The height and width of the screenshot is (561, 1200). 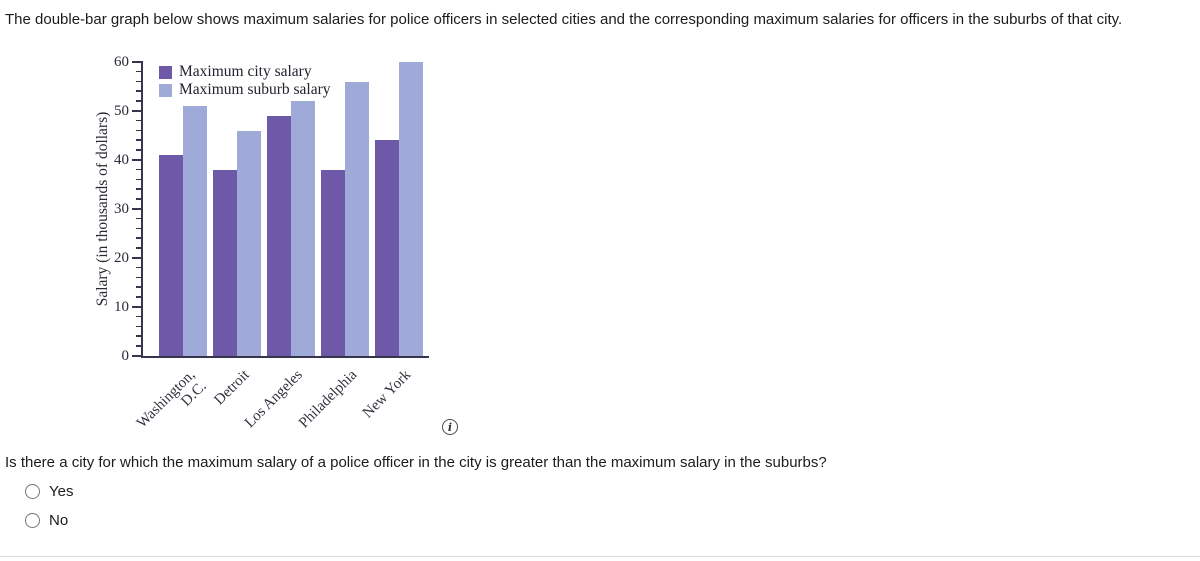 What do you see at coordinates (255, 89) in the screenshot?
I see `legend-label-suburb: Maximum suburb salary` at bounding box center [255, 89].